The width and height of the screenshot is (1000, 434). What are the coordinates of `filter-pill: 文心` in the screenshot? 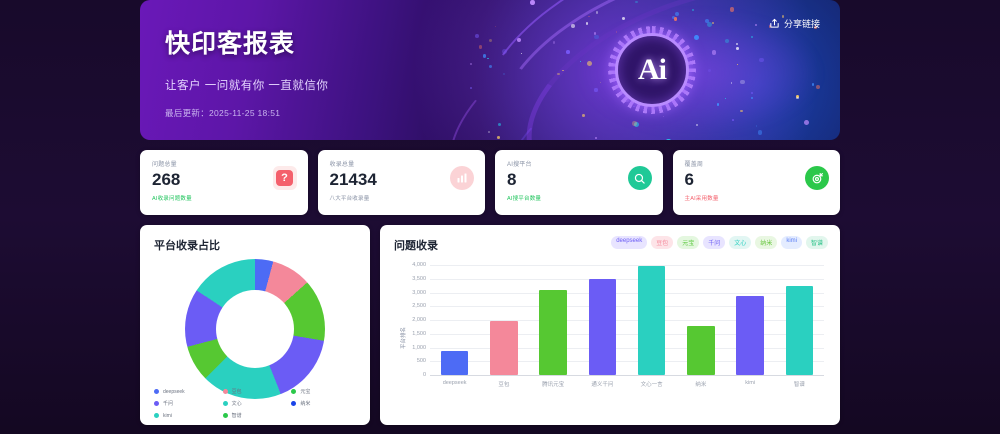 It's located at (740, 242).